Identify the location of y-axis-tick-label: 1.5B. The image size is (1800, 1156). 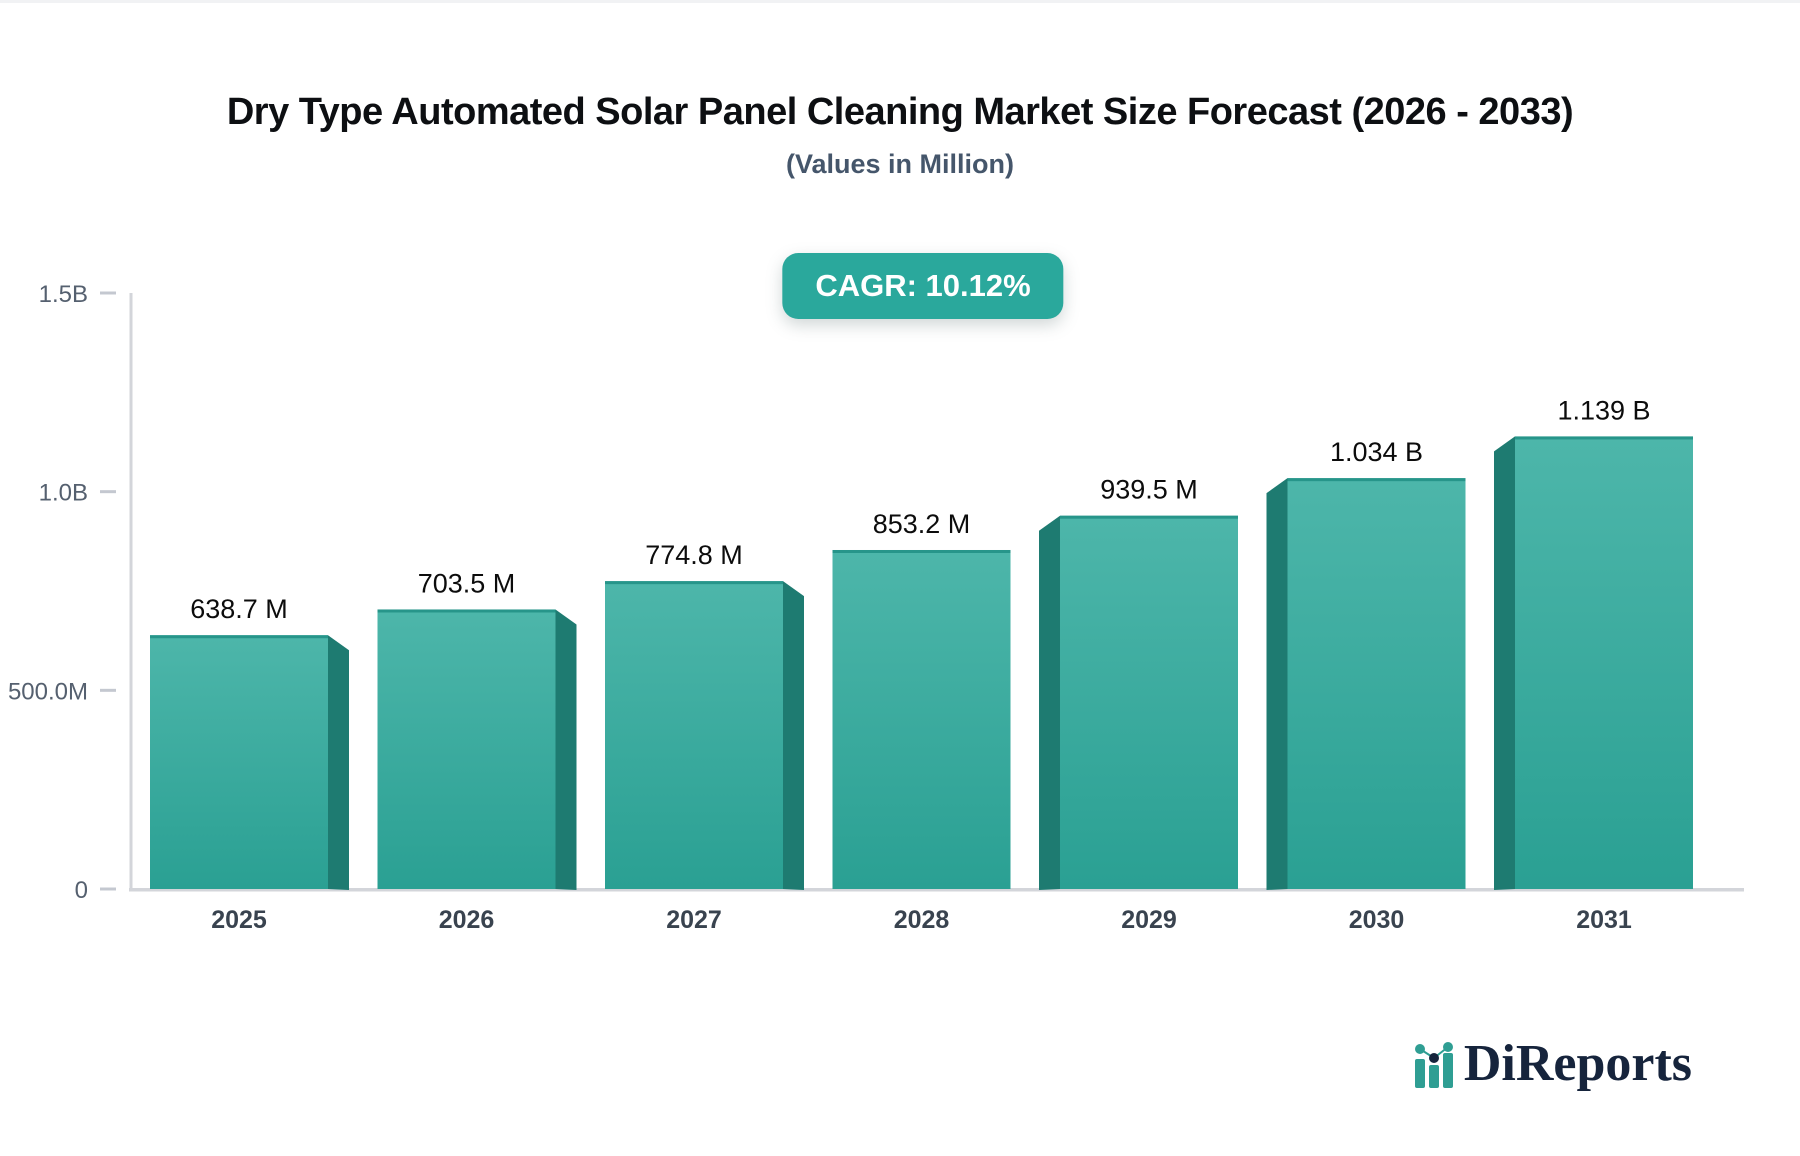
(63, 294).